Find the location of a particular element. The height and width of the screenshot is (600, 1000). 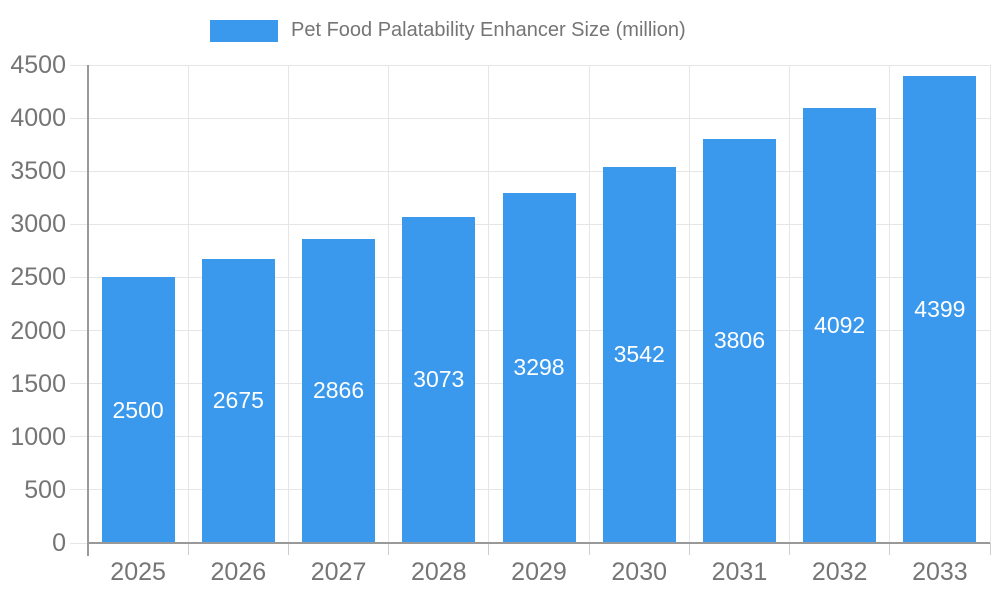

legend-color-swatch is located at coordinates (244, 30).